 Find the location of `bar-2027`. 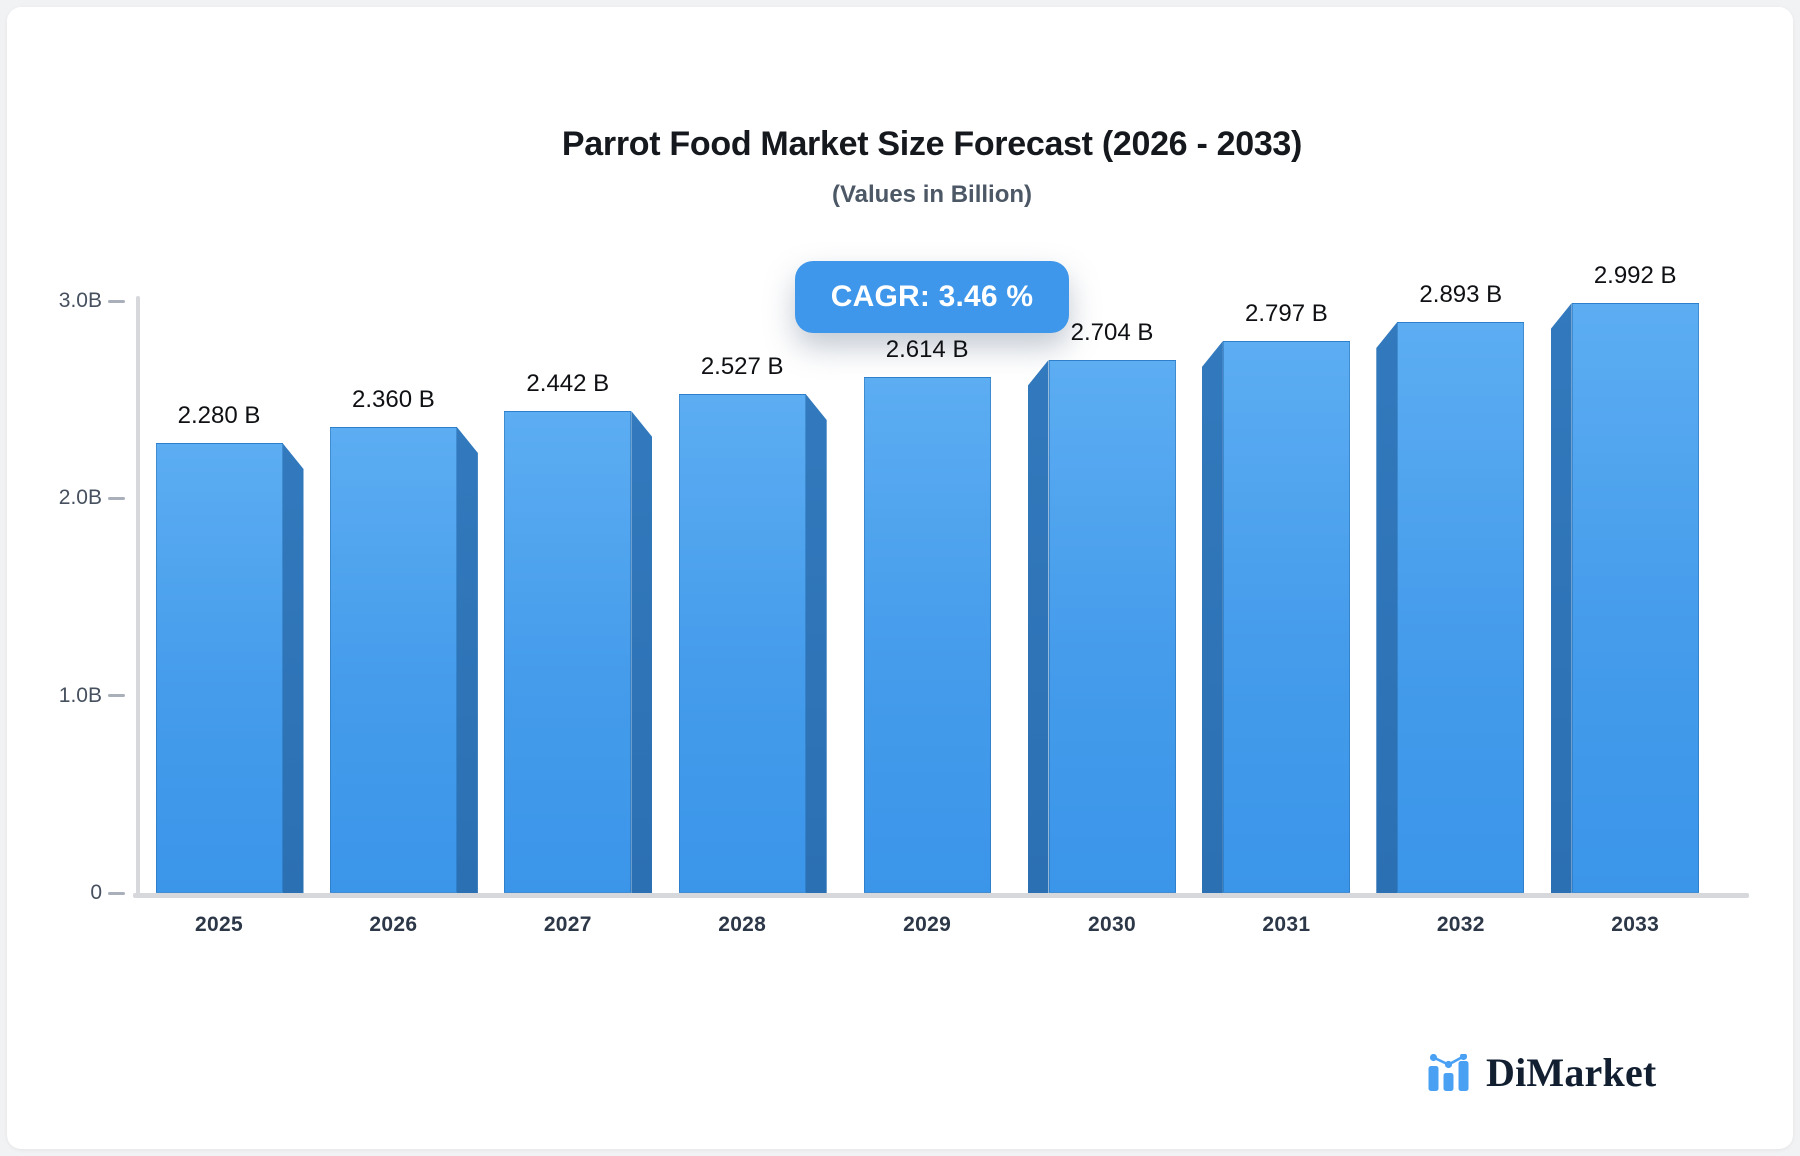

bar-2027 is located at coordinates (568, 652).